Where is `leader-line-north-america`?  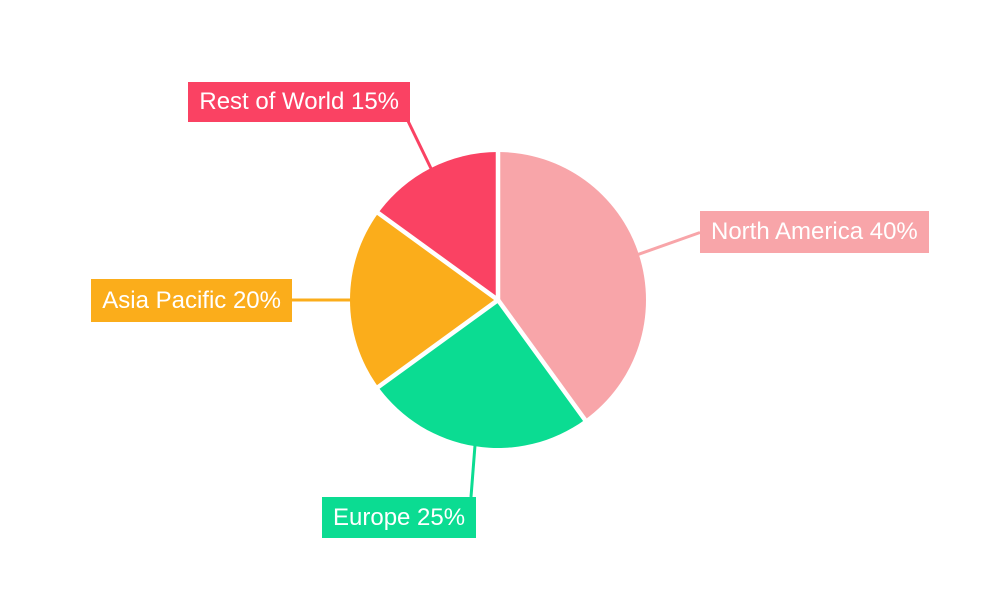 leader-line-north-america is located at coordinates (669, 243).